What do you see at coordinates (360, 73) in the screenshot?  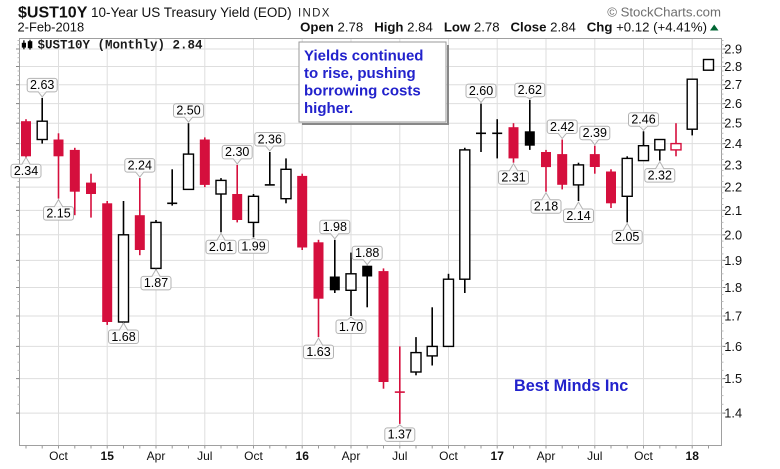 I see `svg-text: to rise, pushing` at bounding box center [360, 73].